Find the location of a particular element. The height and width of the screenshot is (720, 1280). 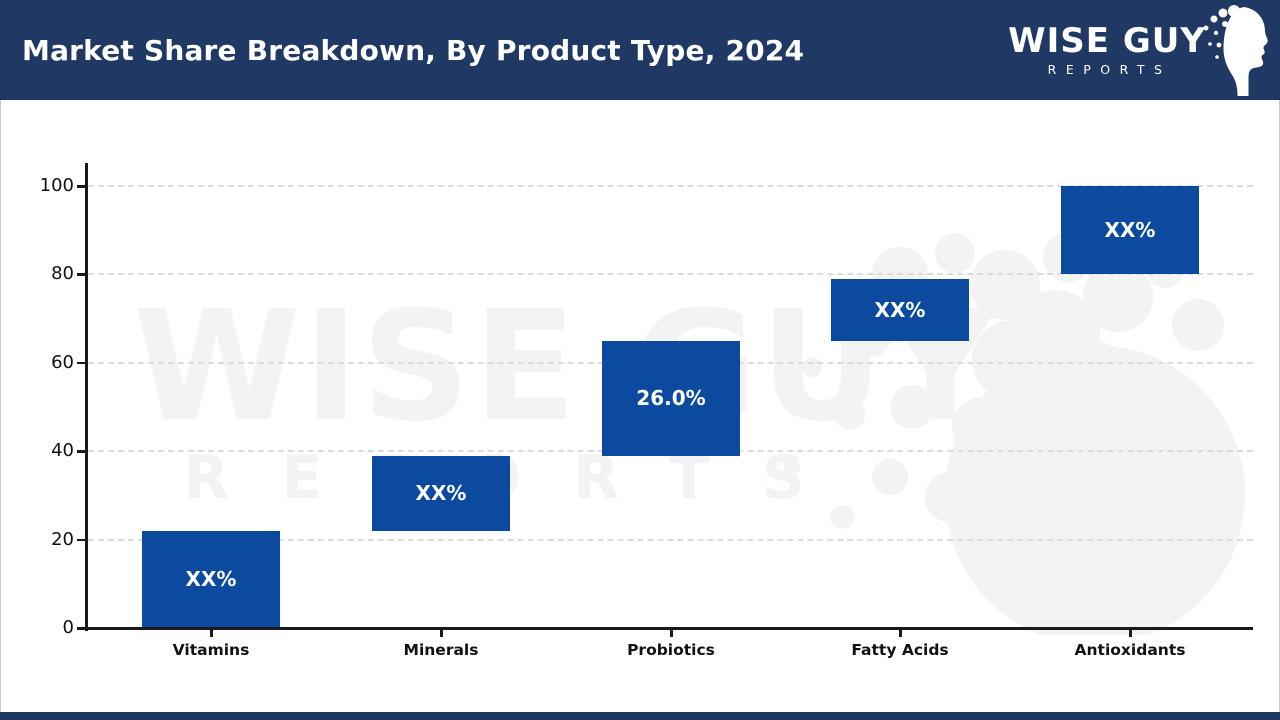

y-tick-label-80: 80 is located at coordinates (62, 274).